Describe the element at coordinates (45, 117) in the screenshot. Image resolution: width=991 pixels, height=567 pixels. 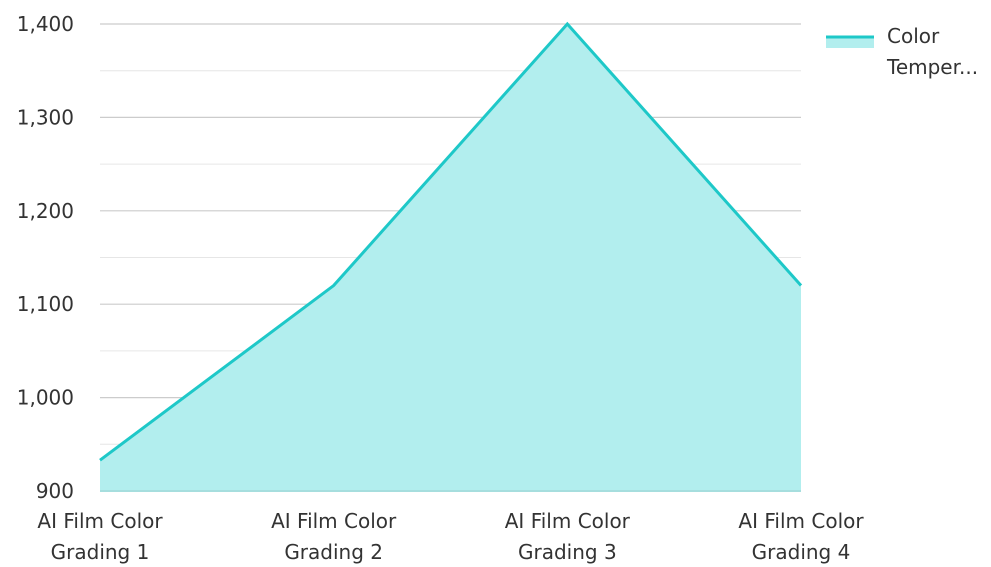
I see `y-tick-label: 1,300` at that location.